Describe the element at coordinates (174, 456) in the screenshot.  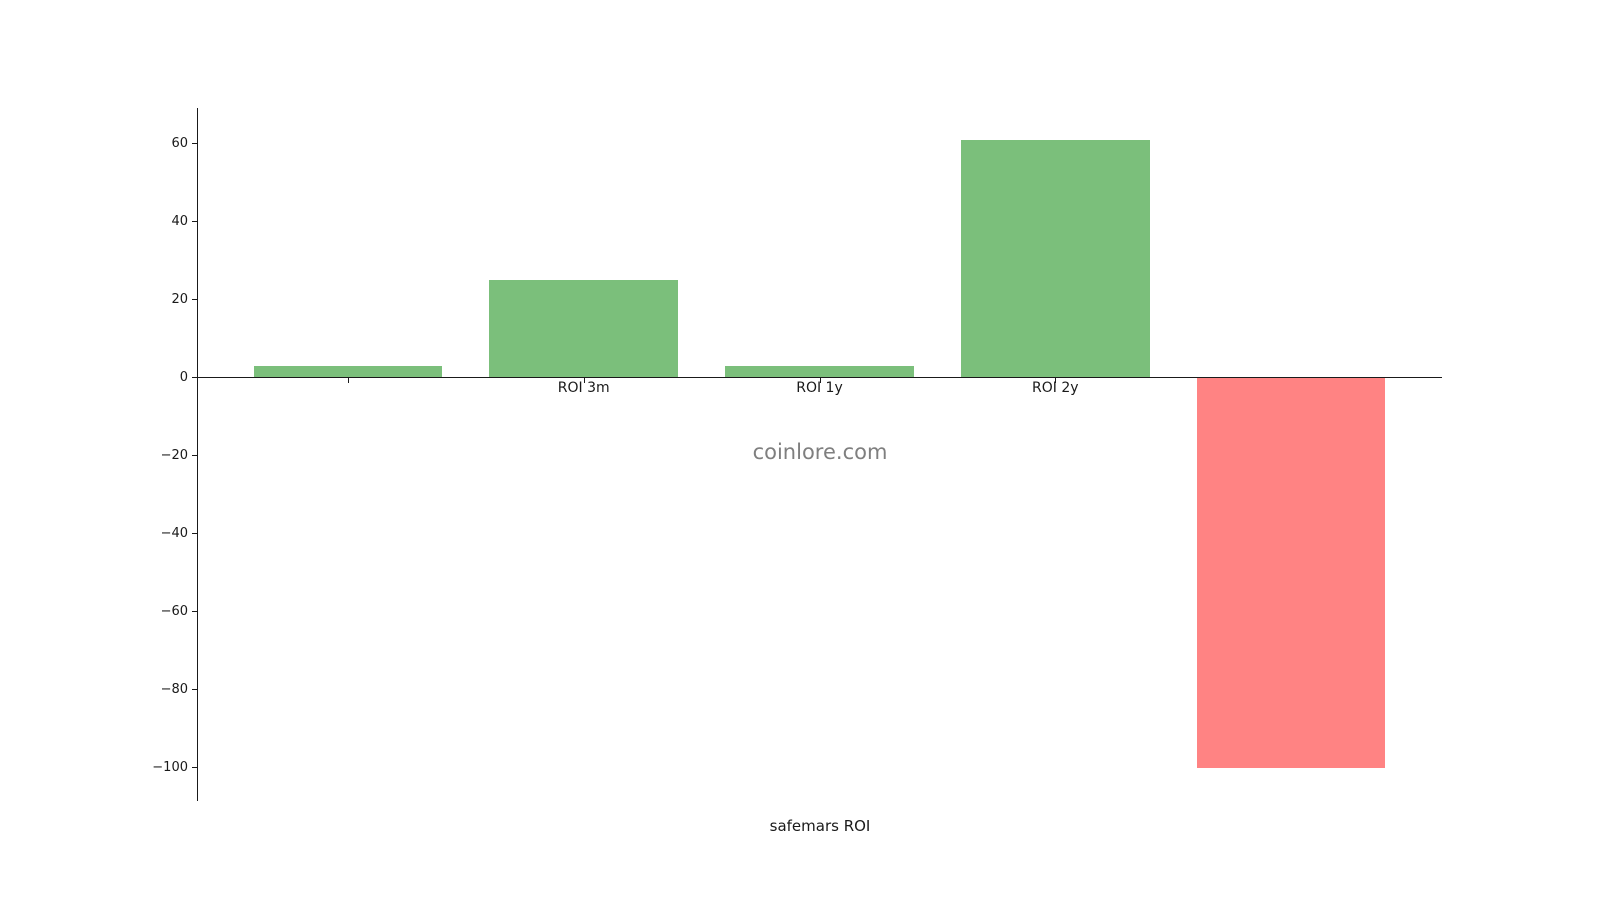
I see `y-tick-label: −20` at that location.